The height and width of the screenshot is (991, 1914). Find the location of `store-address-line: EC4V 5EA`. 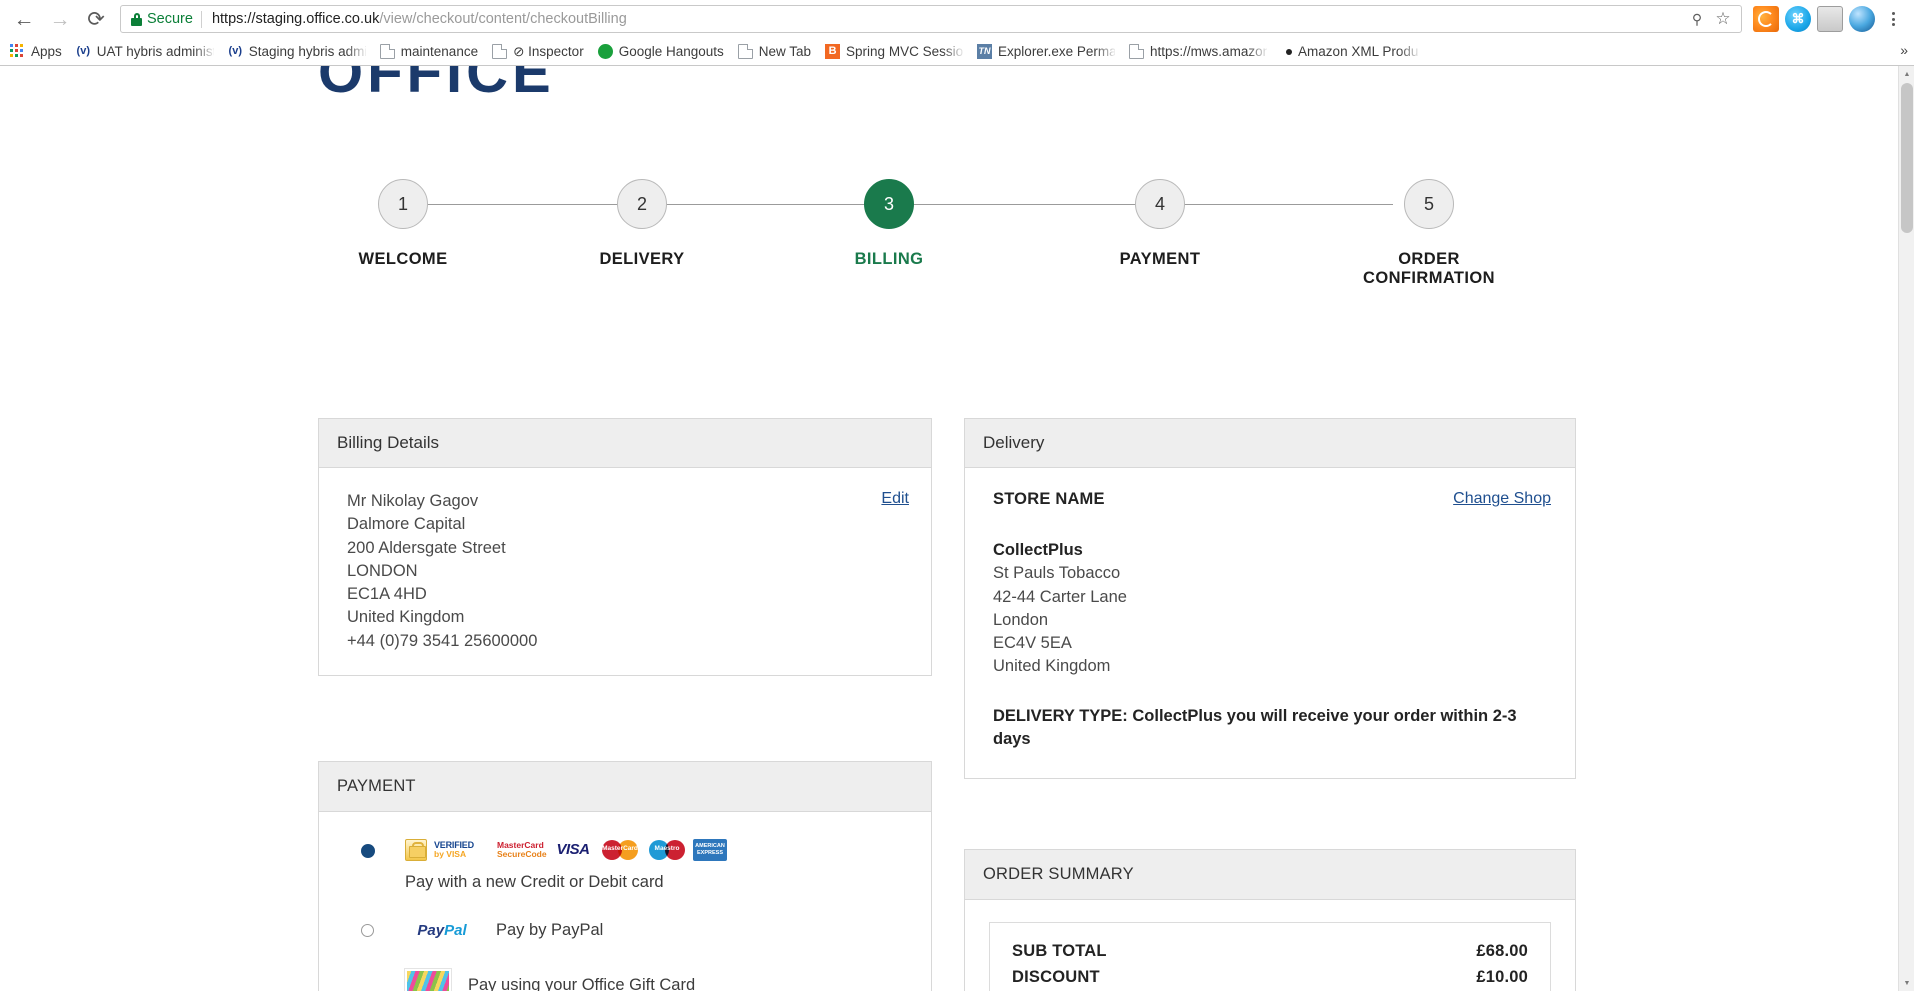

store-address-line: EC4V 5EA is located at coordinates (1032, 643).